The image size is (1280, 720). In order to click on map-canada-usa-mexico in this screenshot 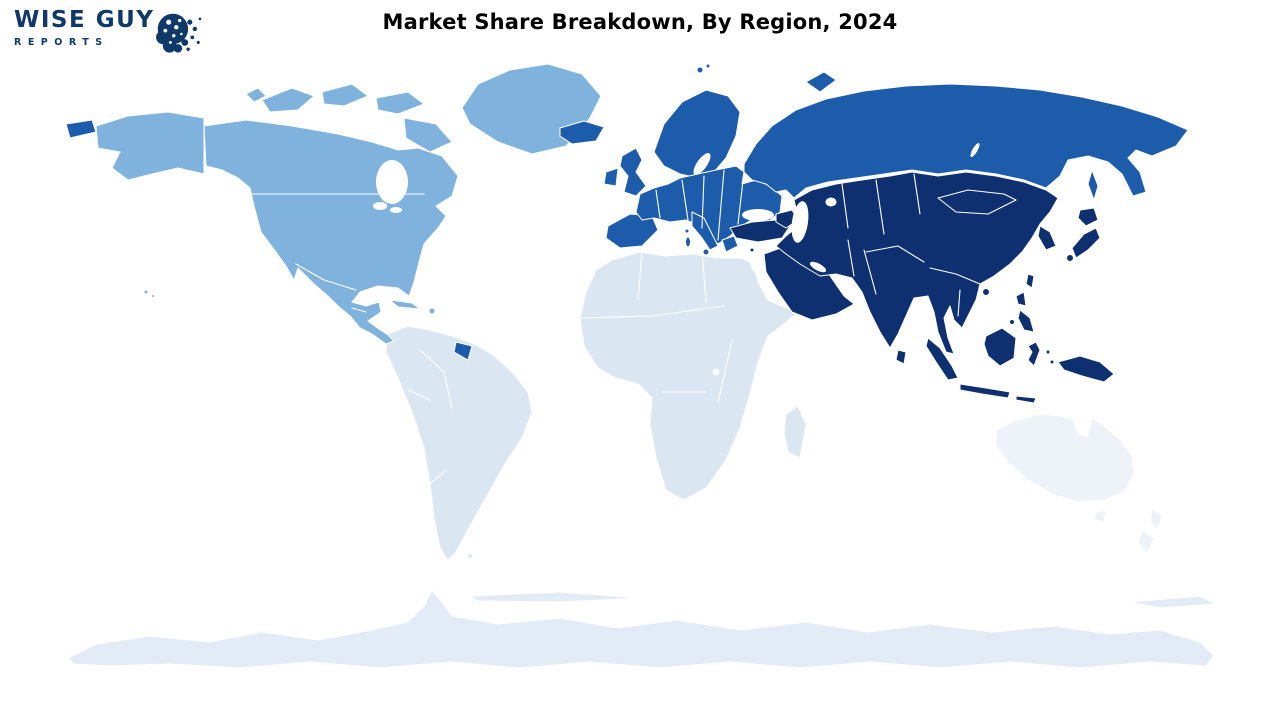, I will do `click(331, 232)`.